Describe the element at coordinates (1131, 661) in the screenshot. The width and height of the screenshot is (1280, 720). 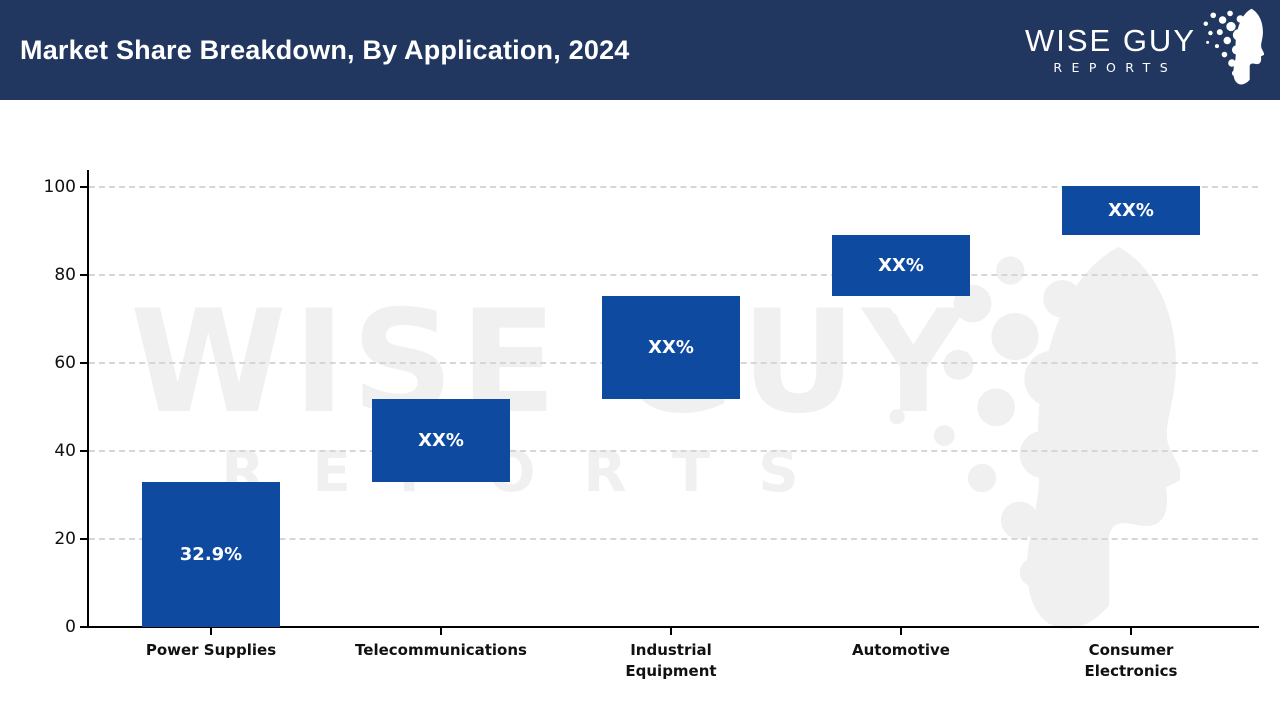
I see `x-category-label: Consumer Electronics` at that location.